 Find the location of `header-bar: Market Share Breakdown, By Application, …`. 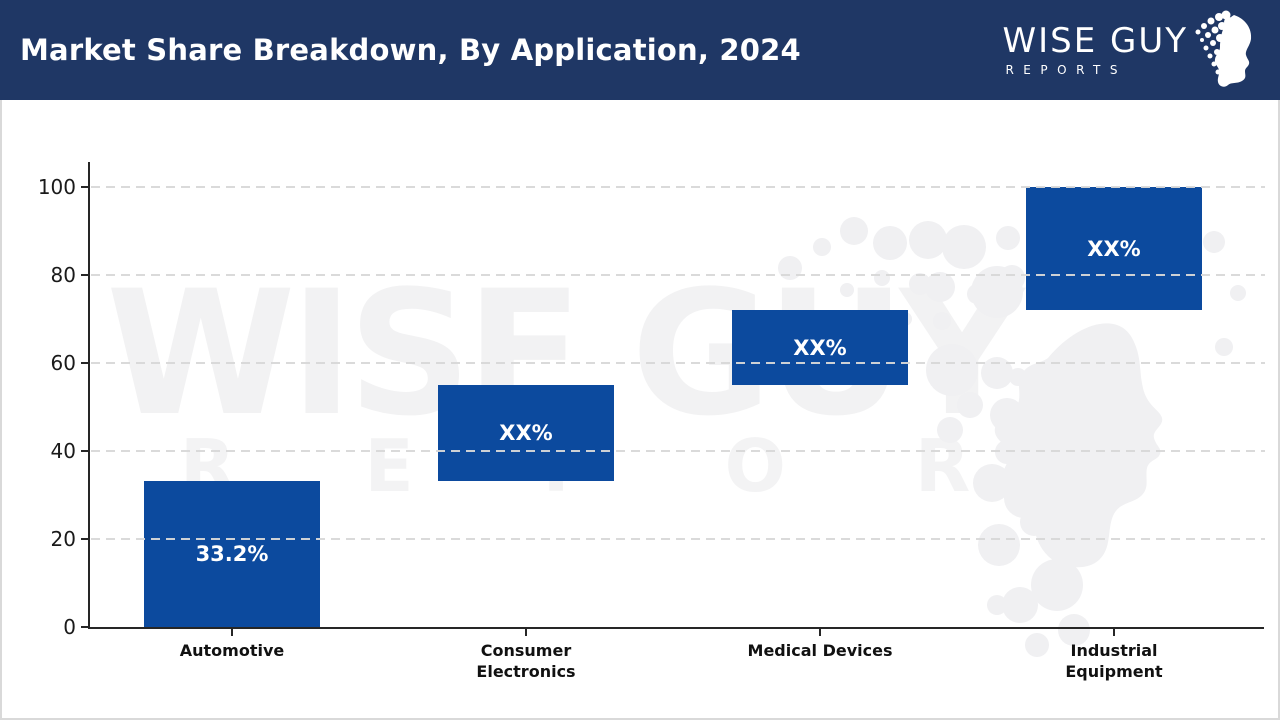

header-bar: Market Share Breakdown, By Application, … is located at coordinates (640, 50).